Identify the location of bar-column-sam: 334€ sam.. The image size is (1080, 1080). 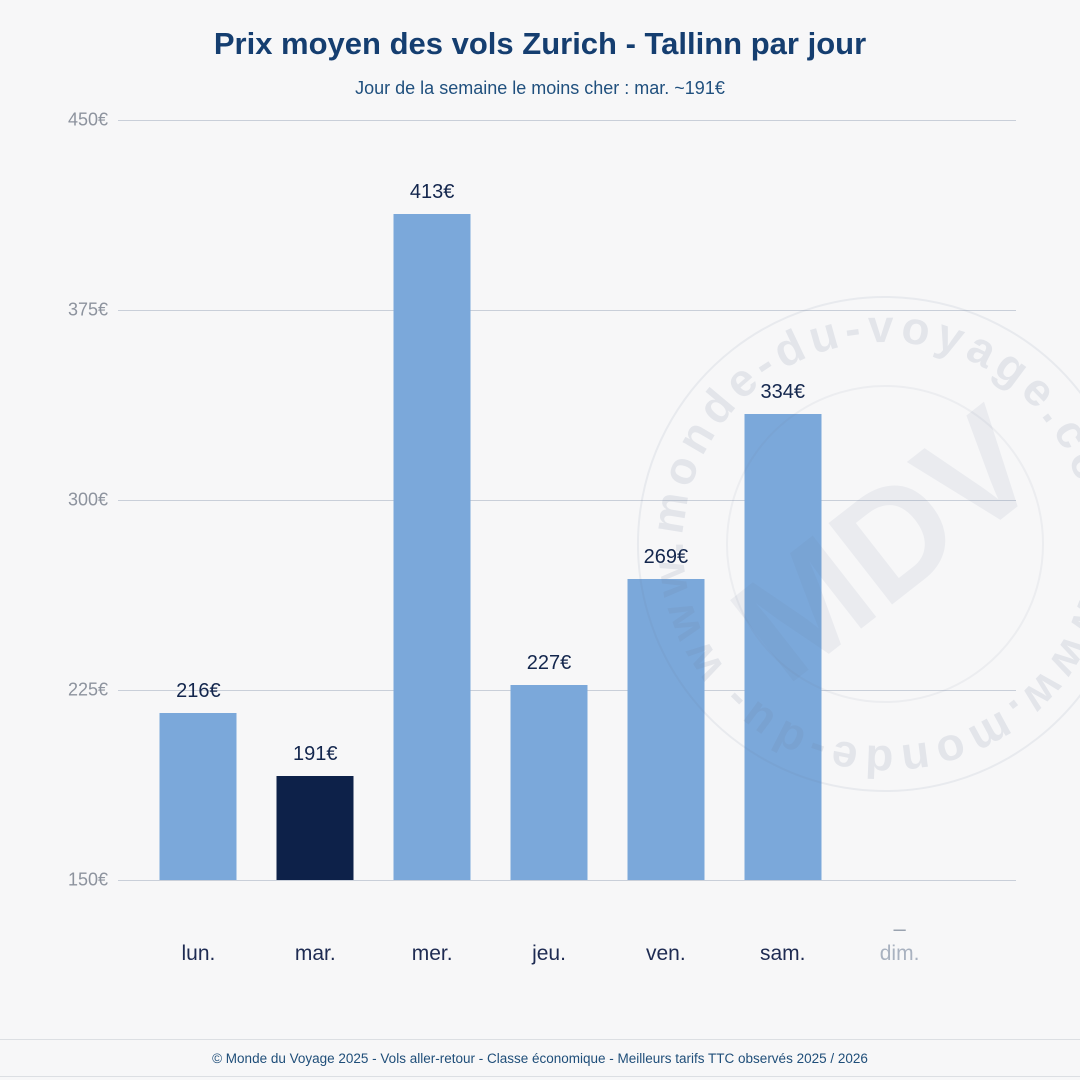
(782, 542).